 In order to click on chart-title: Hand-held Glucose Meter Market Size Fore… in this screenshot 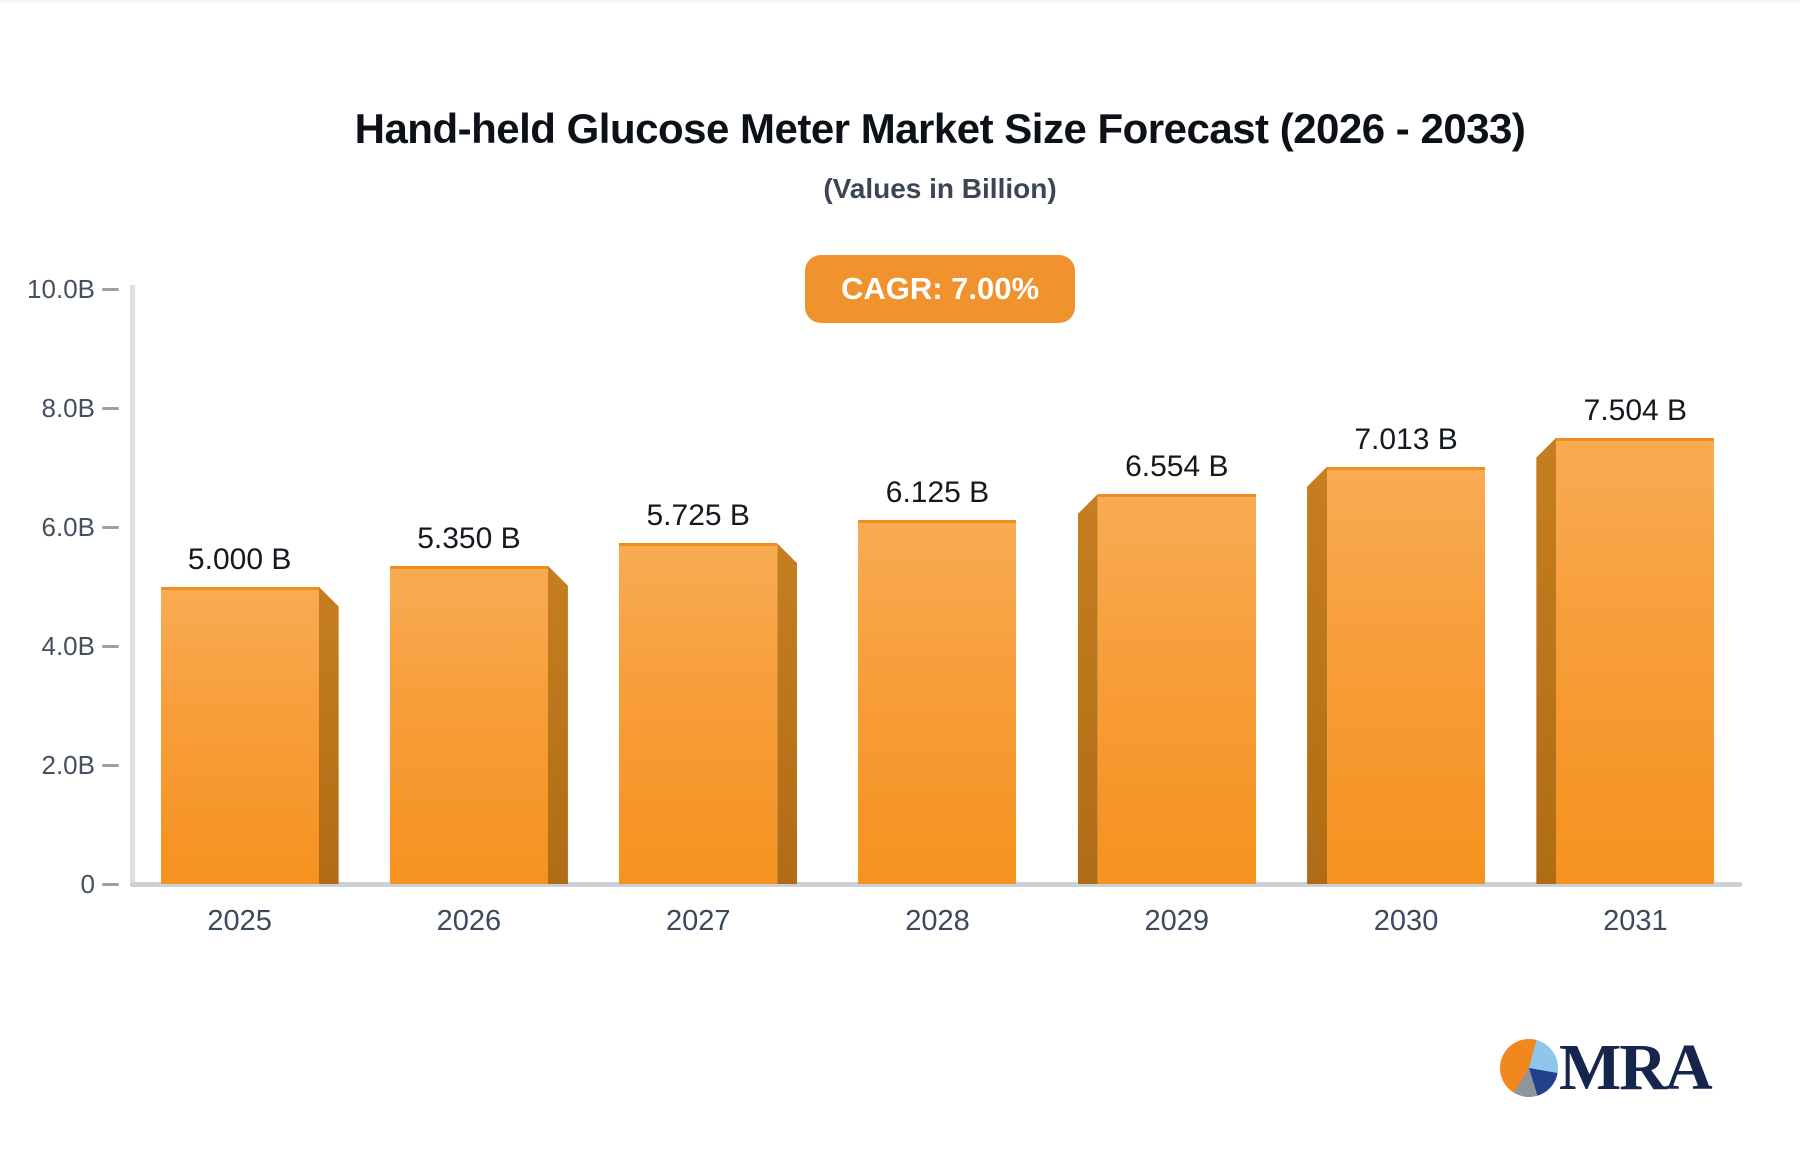, I will do `click(940, 128)`.